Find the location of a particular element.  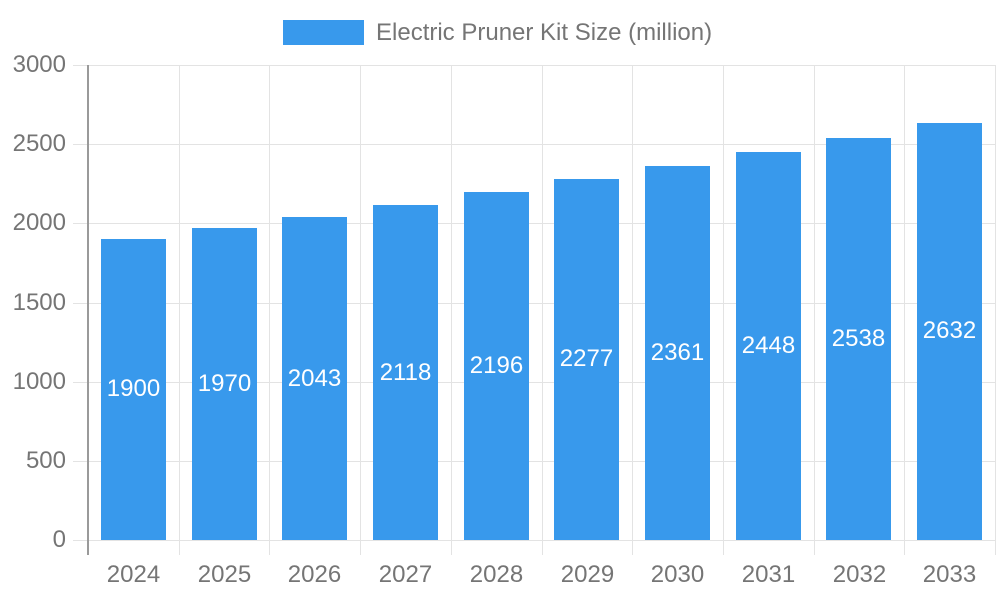

bar-value-label: 2196 is located at coordinates (496, 365).